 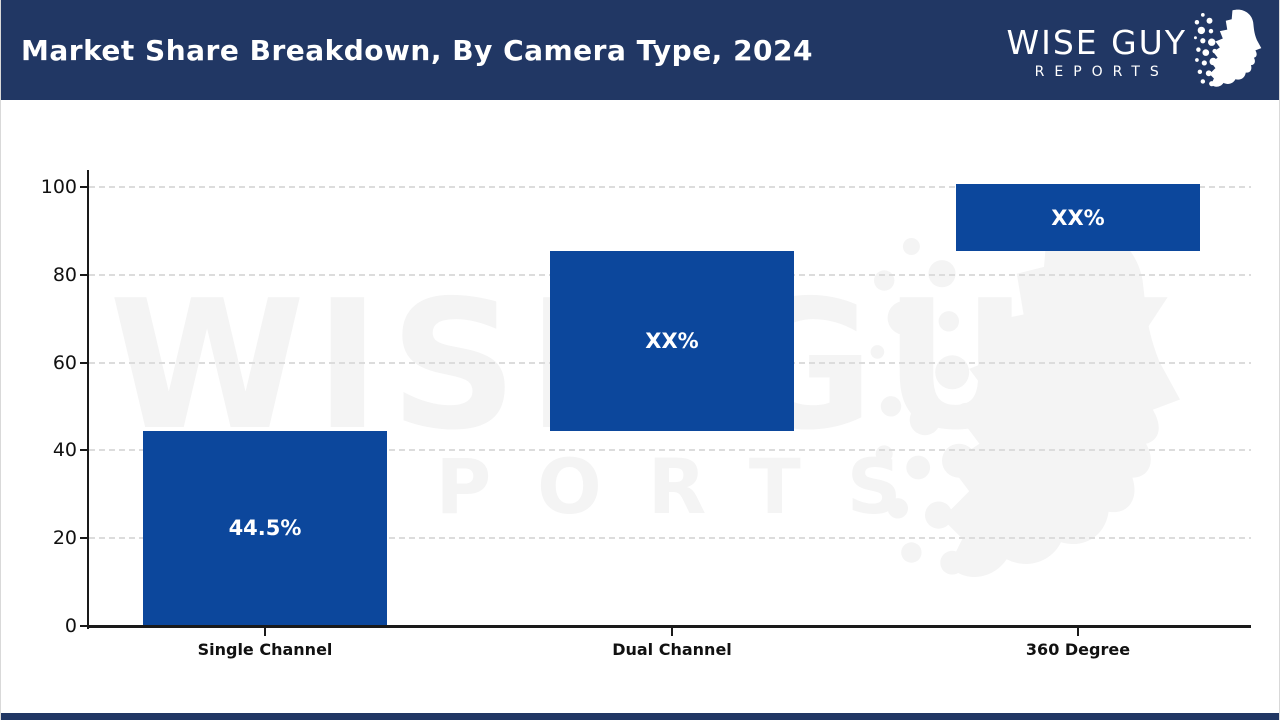 What do you see at coordinates (88, 399) in the screenshot?
I see `y-axis-line` at bounding box center [88, 399].